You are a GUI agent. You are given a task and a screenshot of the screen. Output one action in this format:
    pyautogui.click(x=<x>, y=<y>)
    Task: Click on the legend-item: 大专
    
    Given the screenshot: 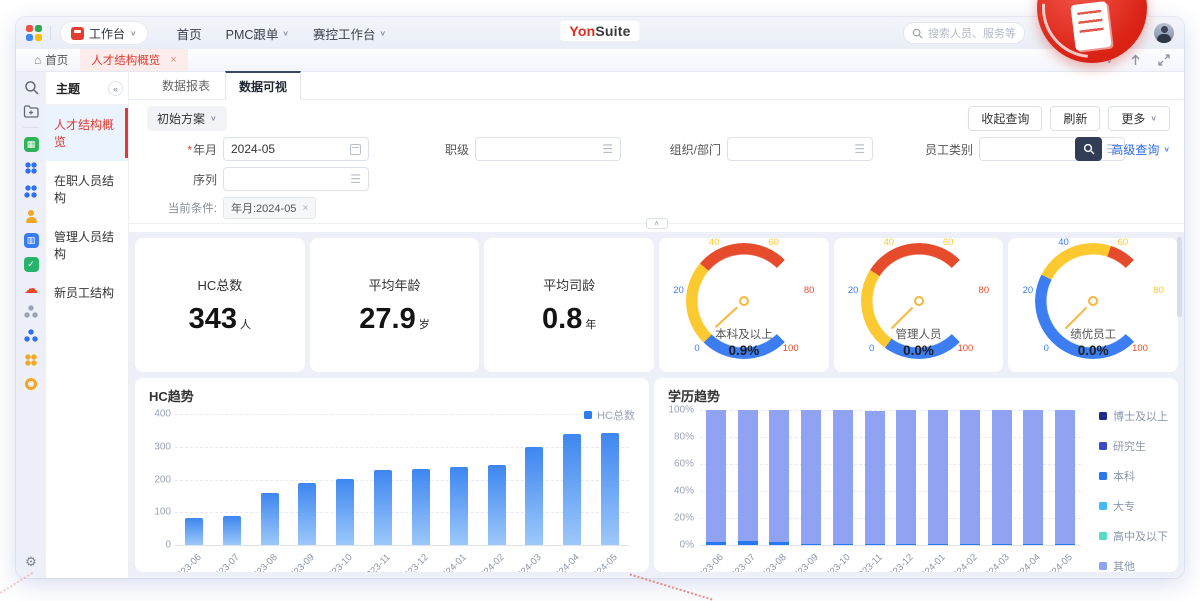 What is the action you would take?
    pyautogui.click(x=1133, y=506)
    